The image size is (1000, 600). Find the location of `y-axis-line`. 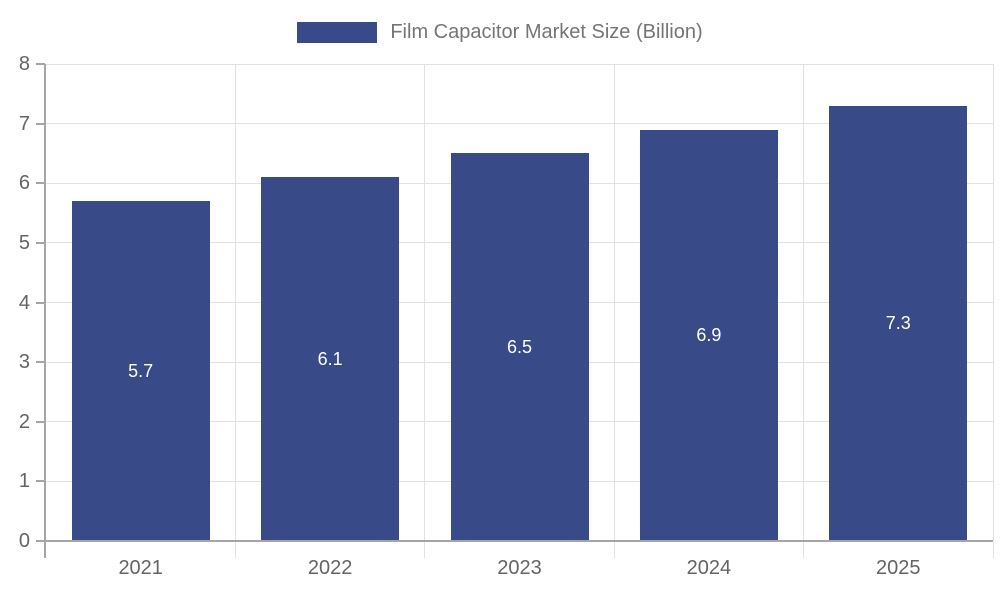

y-axis-line is located at coordinates (45, 311).